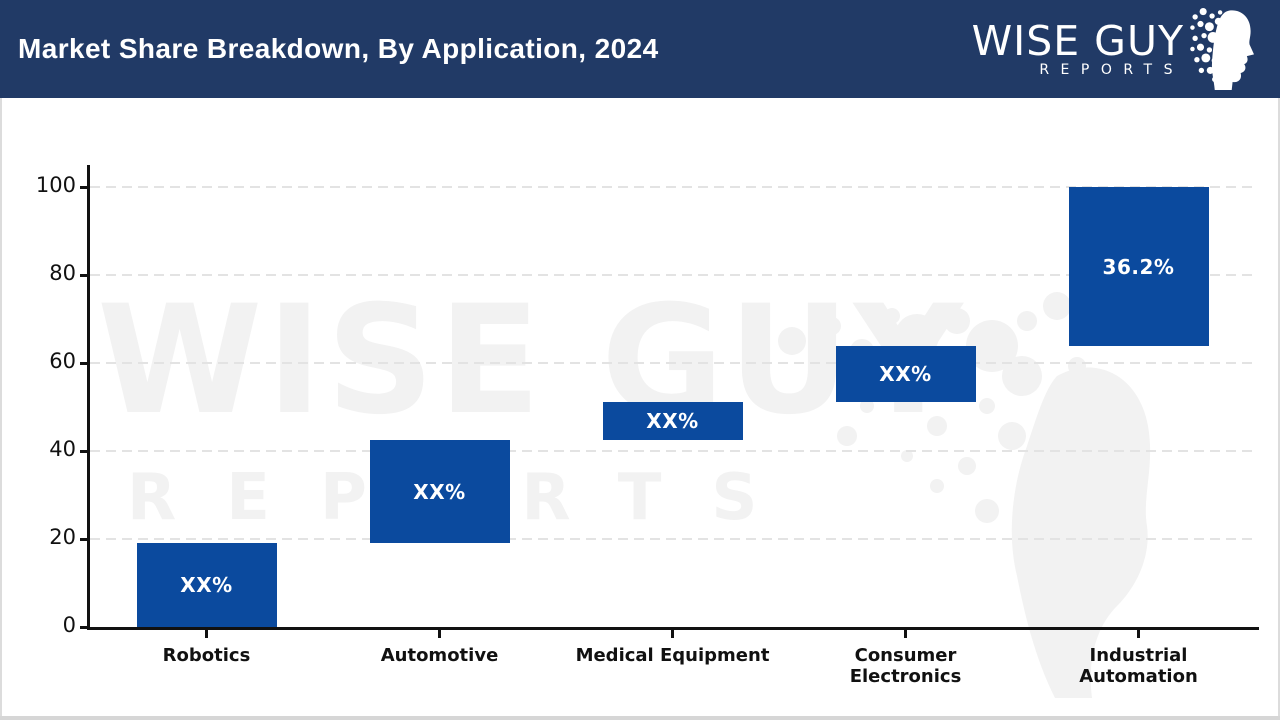 The height and width of the screenshot is (720, 1280). I want to click on y-axis-line, so click(88, 397).